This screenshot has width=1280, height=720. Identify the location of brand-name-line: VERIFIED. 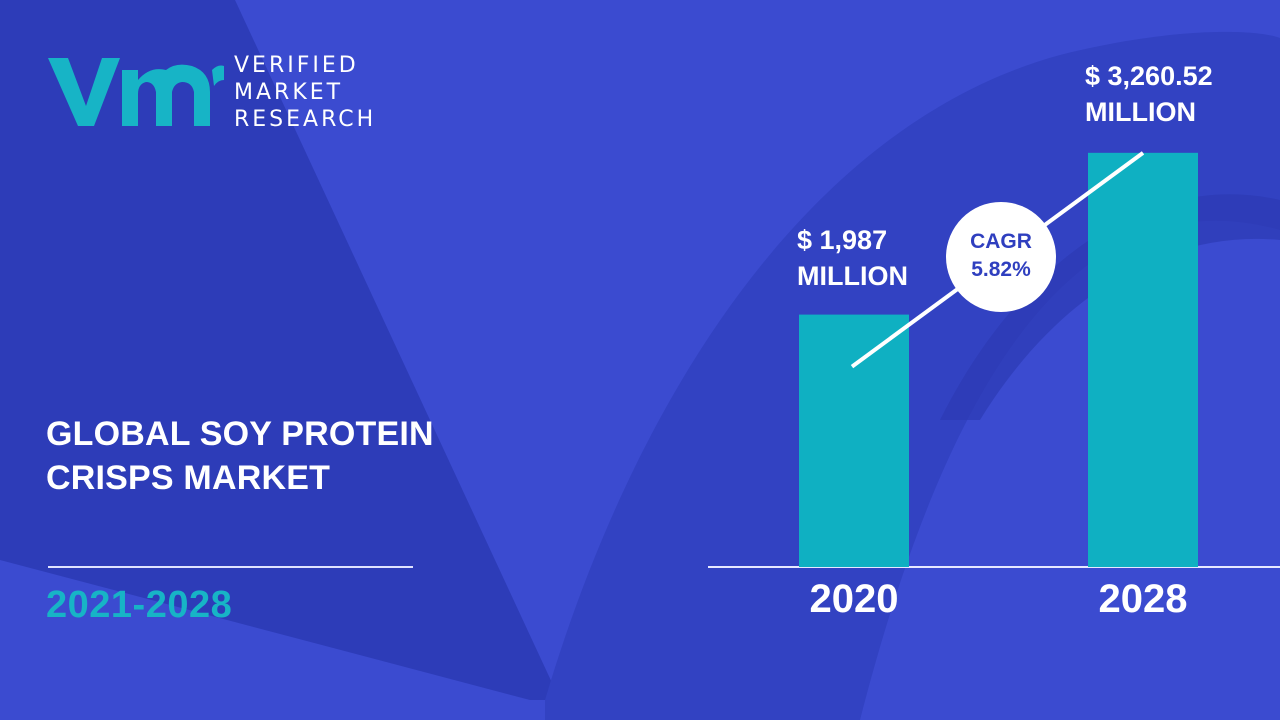
(296, 65).